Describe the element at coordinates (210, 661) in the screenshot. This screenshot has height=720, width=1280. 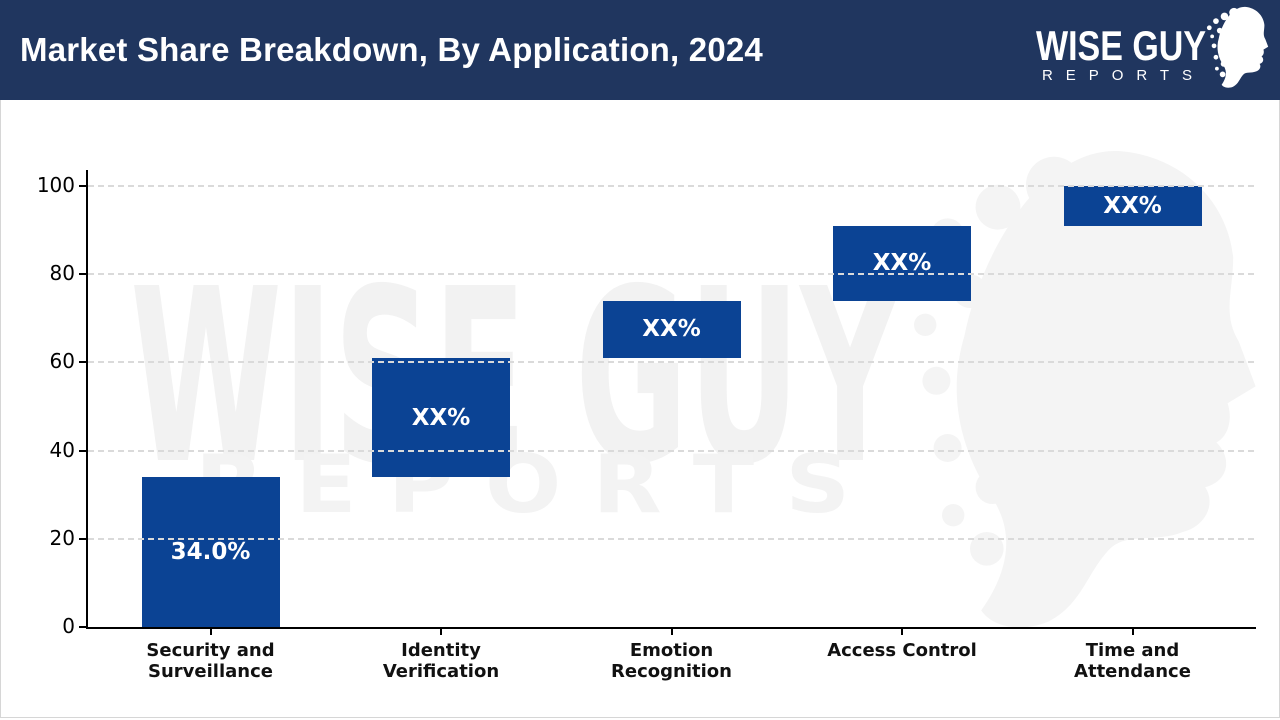
I see `category-label: Security and Surveillance` at that location.